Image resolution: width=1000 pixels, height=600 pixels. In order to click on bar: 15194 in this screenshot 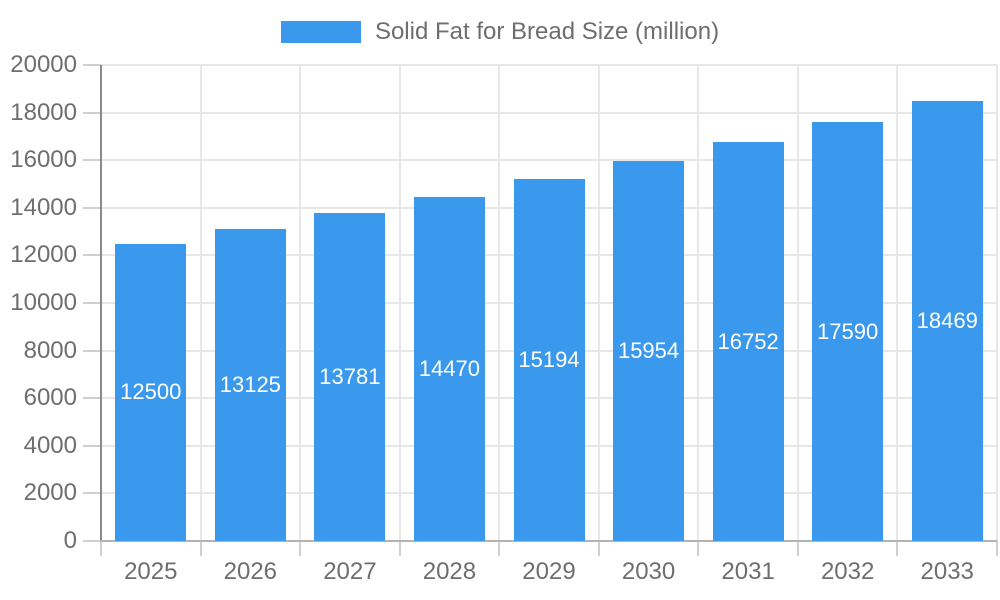, I will do `click(549, 360)`.